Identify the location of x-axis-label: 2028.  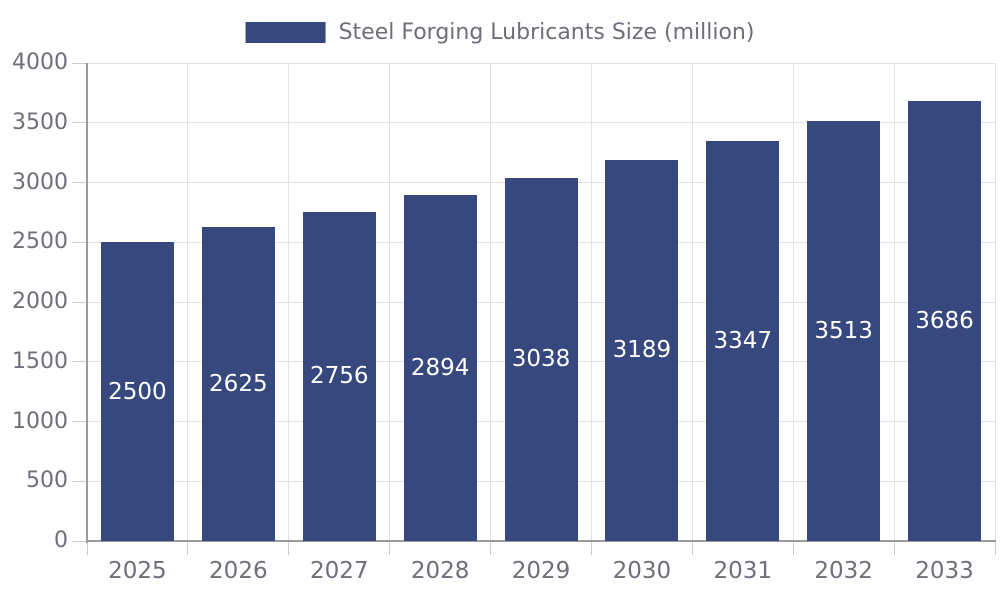
(440, 571).